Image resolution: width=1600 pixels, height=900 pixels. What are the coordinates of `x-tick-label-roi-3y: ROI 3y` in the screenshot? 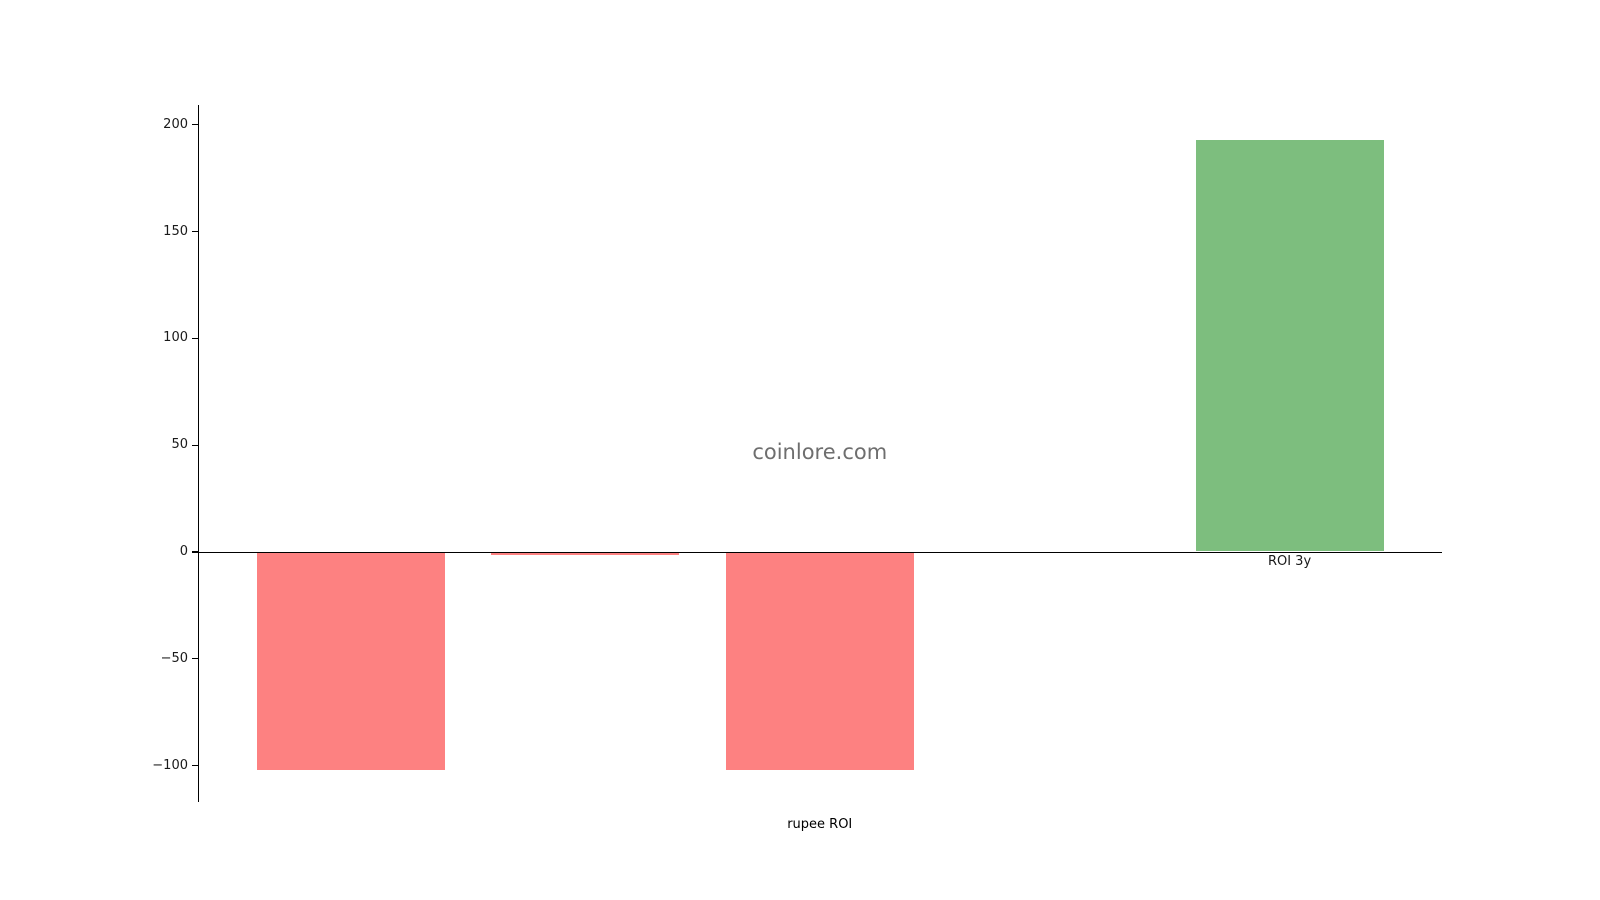 It's located at (1289, 561).